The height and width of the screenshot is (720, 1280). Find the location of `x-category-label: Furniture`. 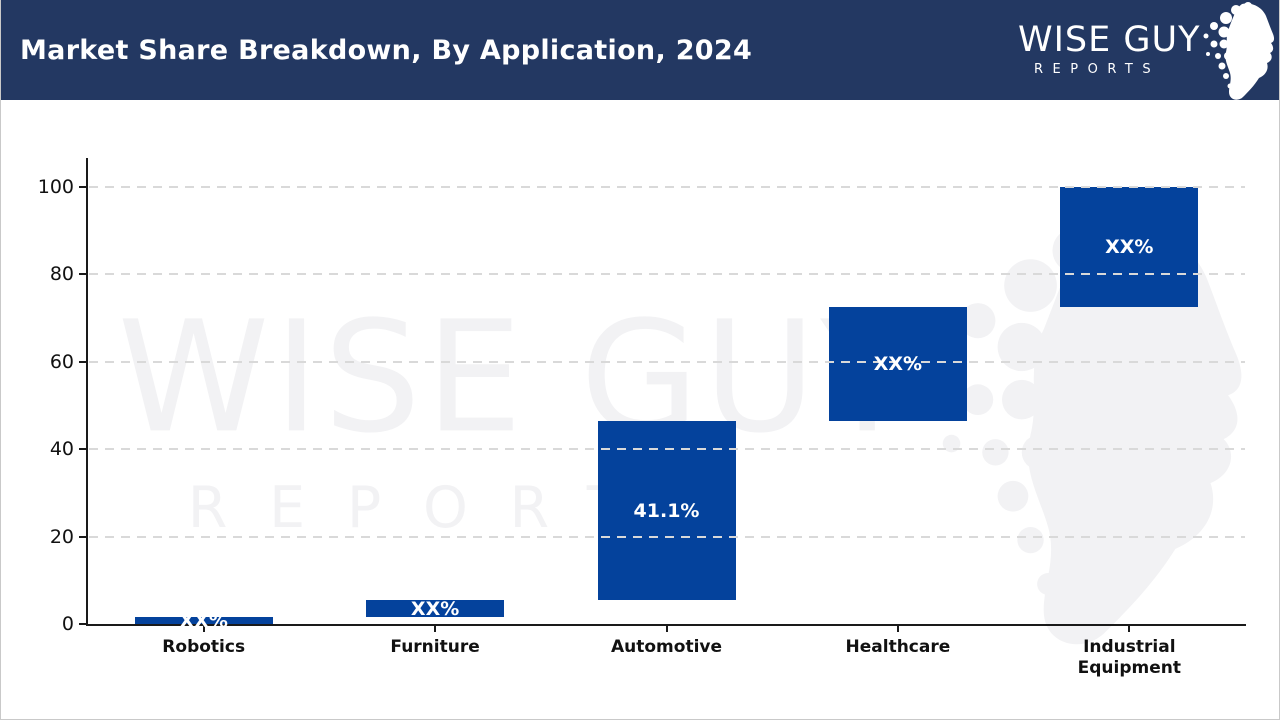

x-category-label: Furniture is located at coordinates (435, 647).